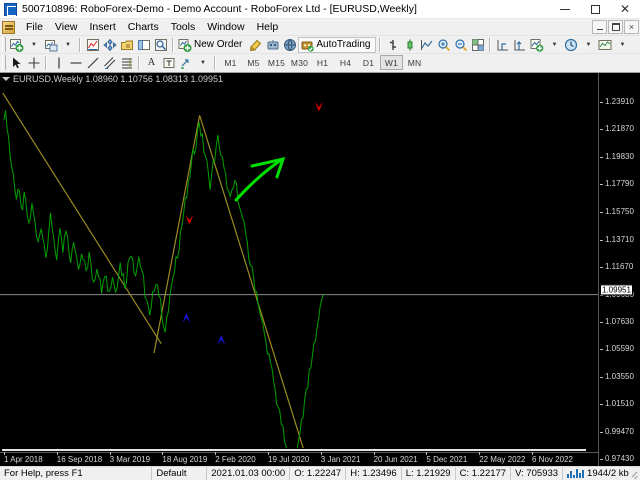 This screenshot has width=640, height=480. I want to click on arrows-button, so click(185, 63).